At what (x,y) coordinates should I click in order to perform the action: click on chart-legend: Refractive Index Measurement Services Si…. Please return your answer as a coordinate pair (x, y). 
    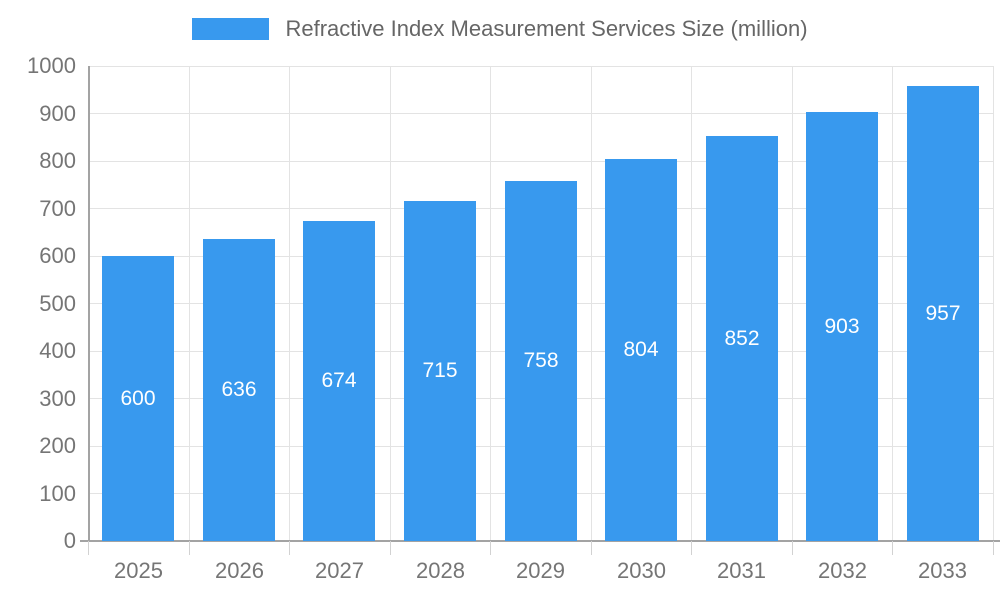
    Looking at the image, I should click on (500, 29).